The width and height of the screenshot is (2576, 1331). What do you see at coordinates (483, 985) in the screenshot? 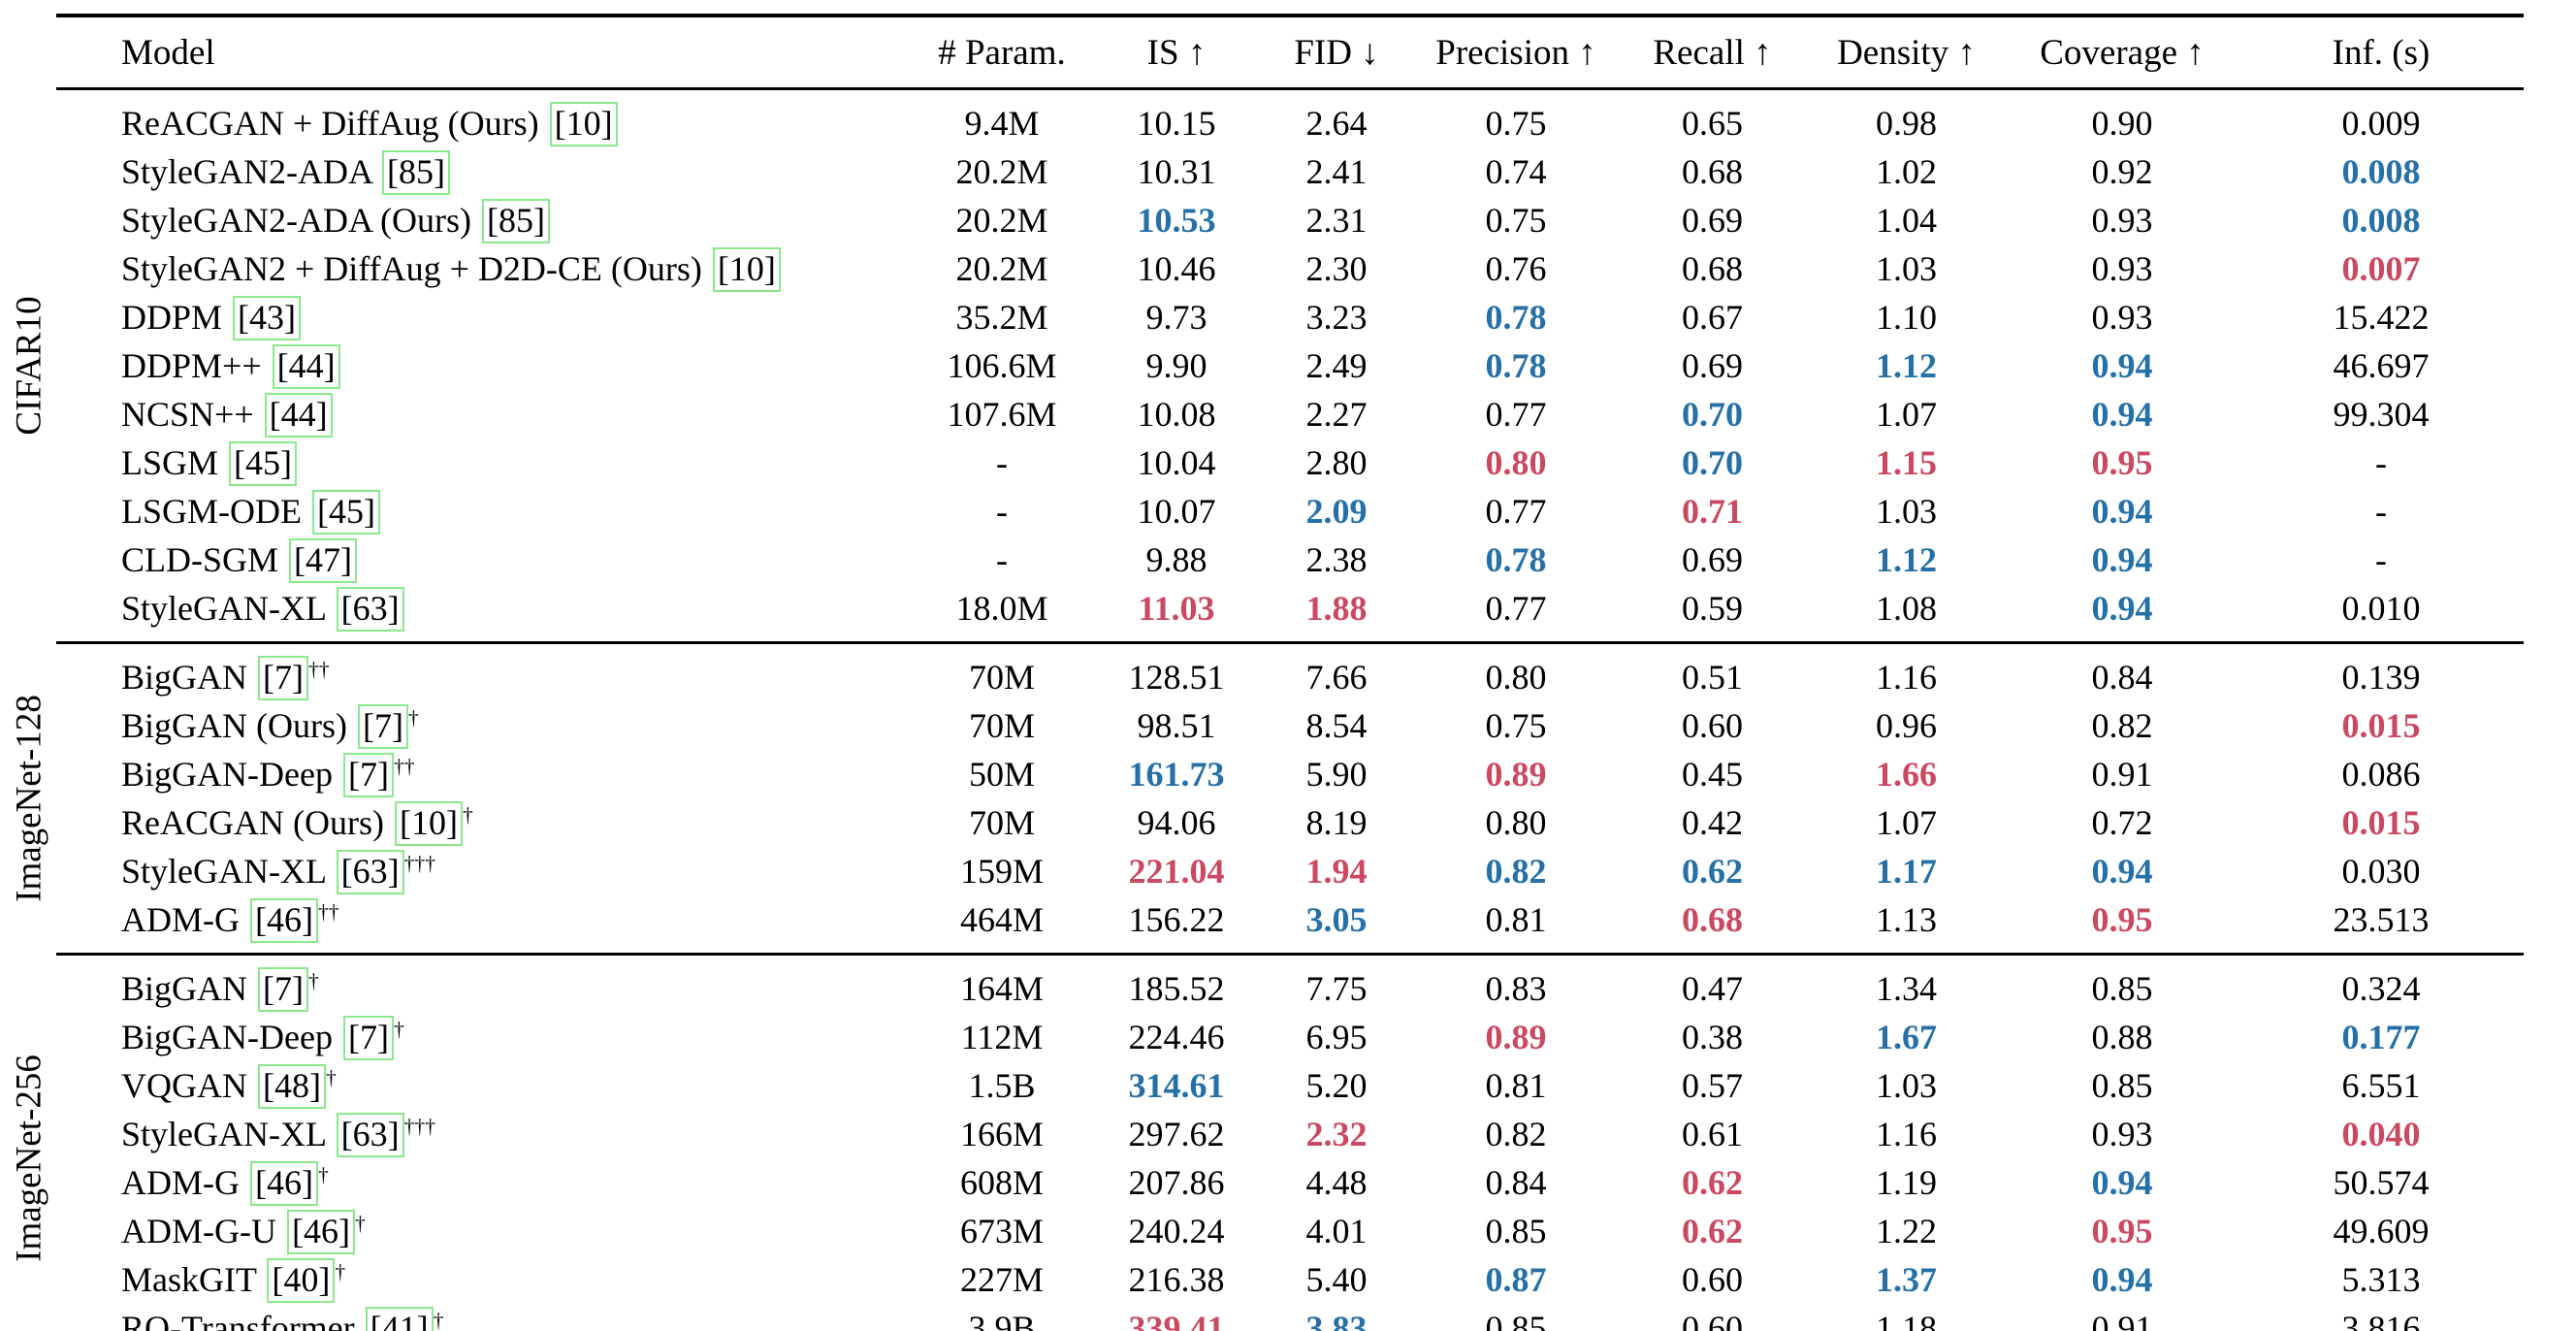
I see `model-cell: BigGAN [7] †` at bounding box center [483, 985].